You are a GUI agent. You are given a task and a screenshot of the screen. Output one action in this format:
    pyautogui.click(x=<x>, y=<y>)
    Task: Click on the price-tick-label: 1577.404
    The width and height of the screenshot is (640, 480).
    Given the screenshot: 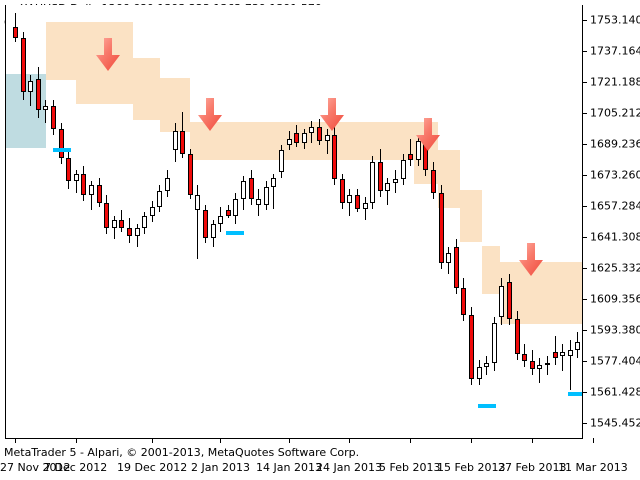 What is the action you would take?
    pyautogui.click(x=615, y=361)
    